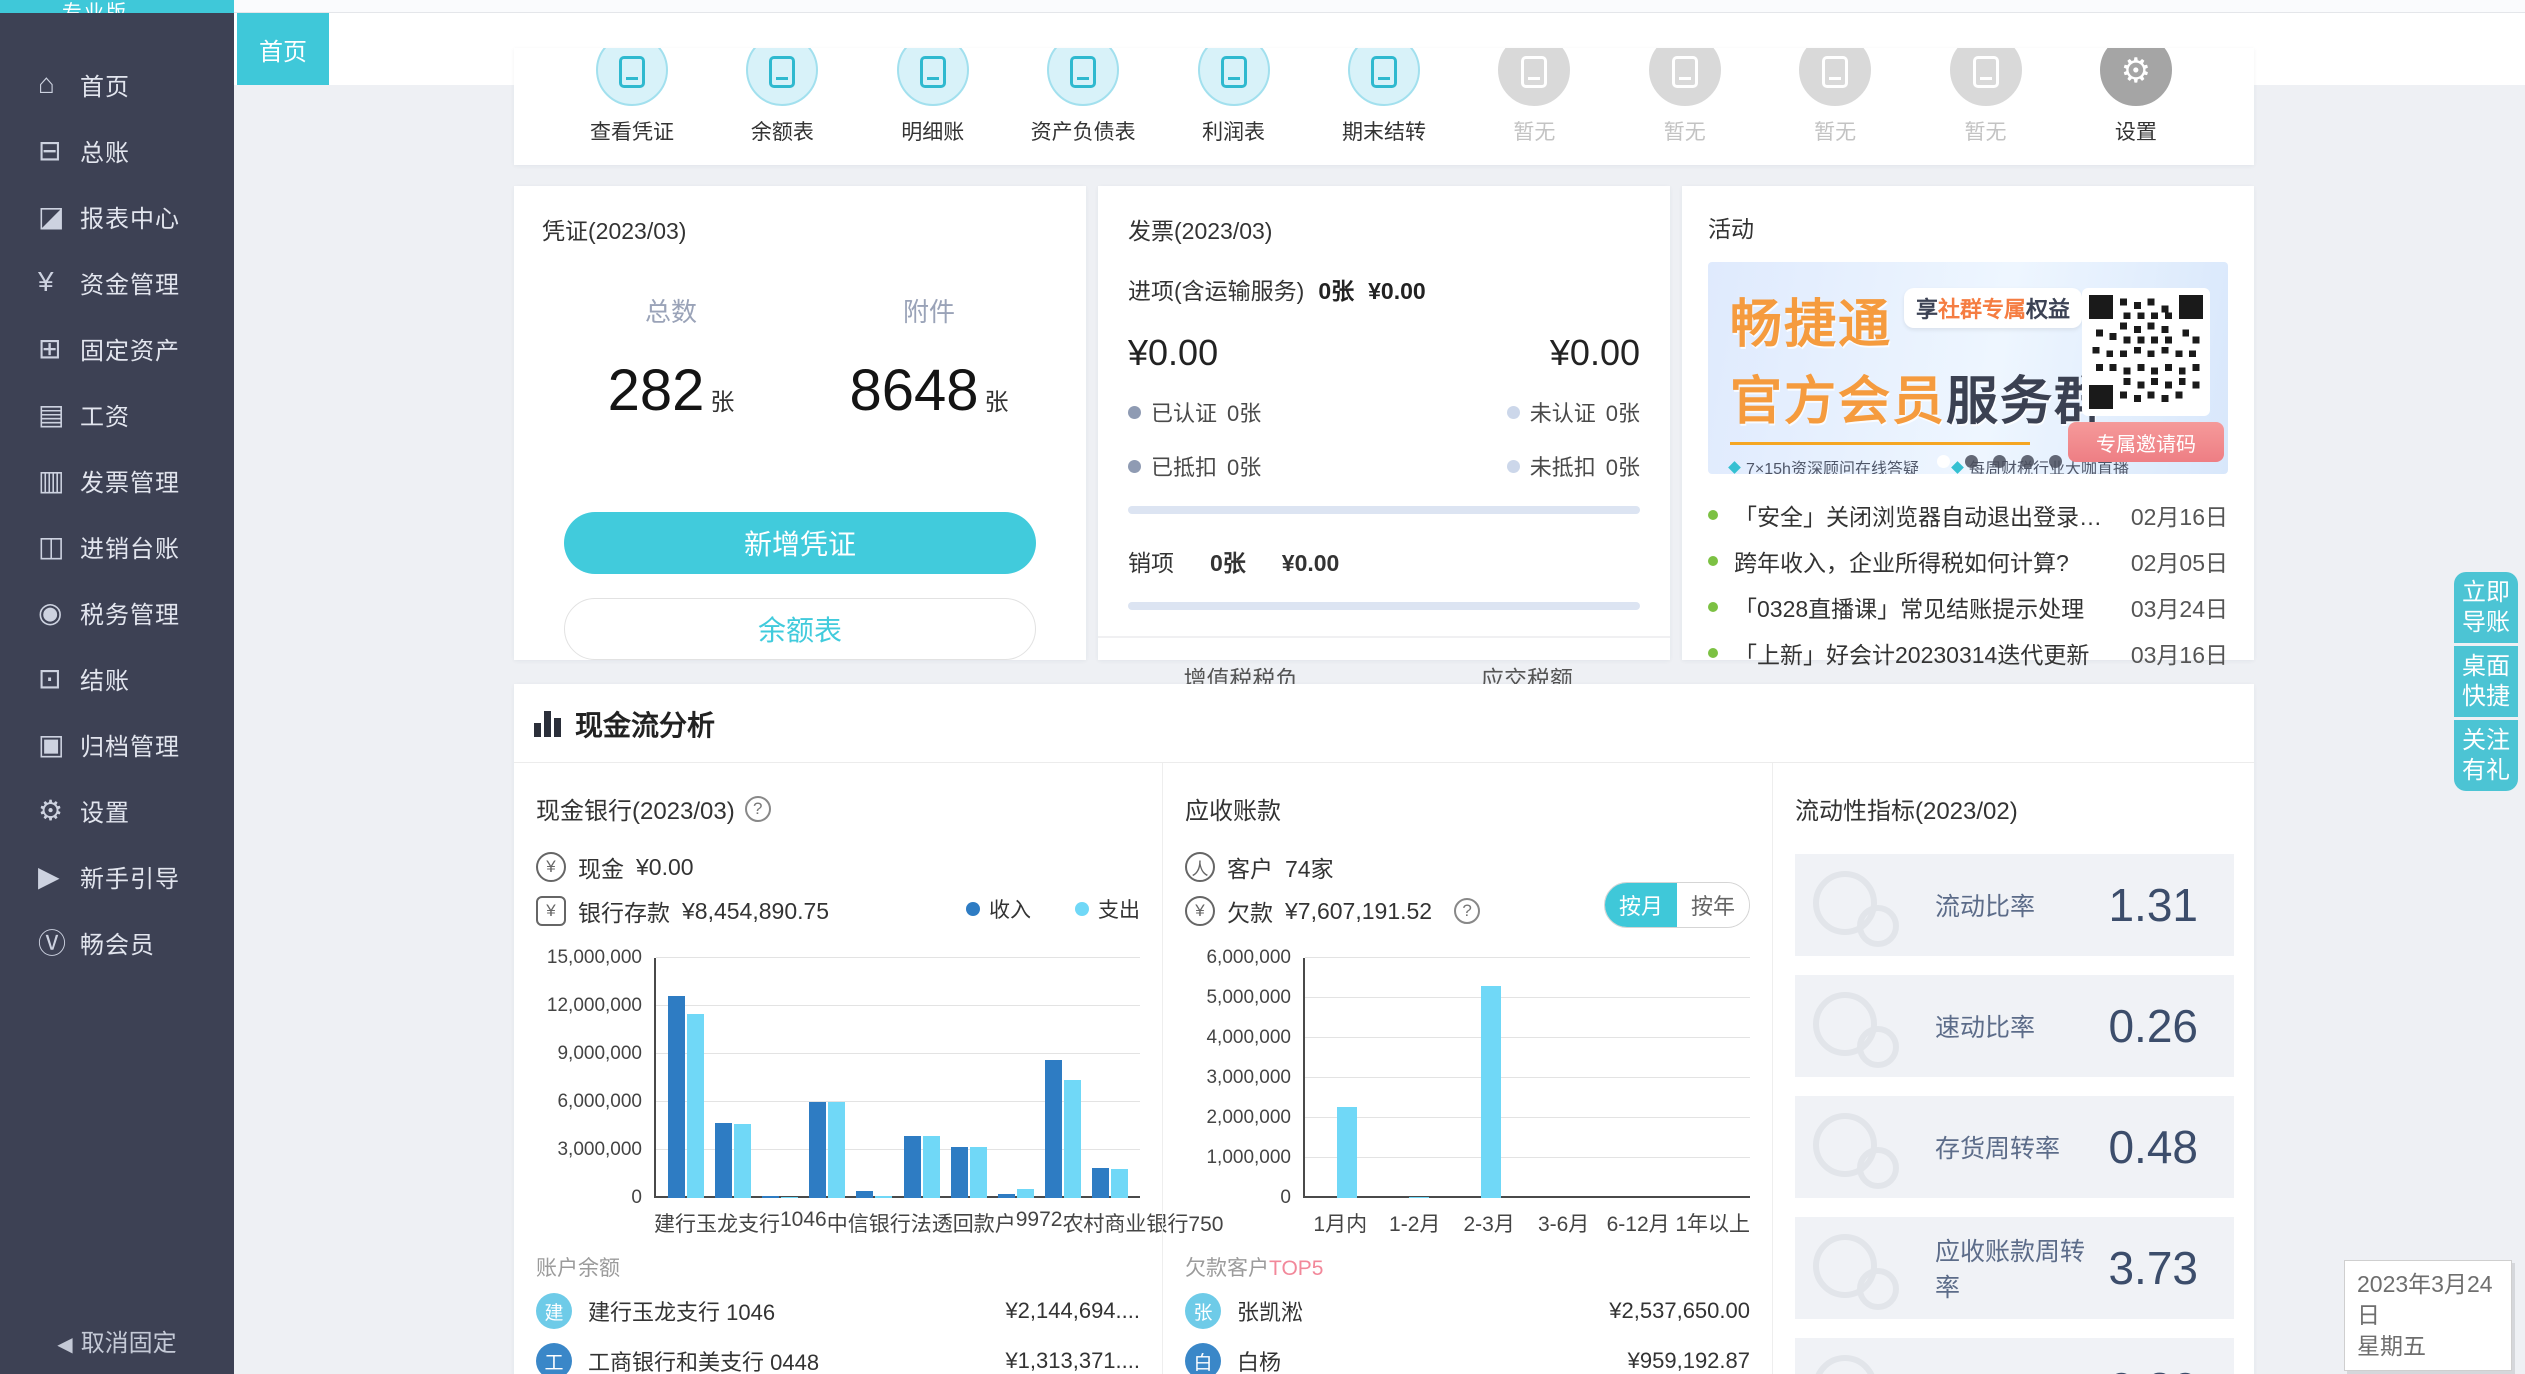 This screenshot has width=2525, height=1374. I want to click on current-ratio-icon, so click(1865, 906).